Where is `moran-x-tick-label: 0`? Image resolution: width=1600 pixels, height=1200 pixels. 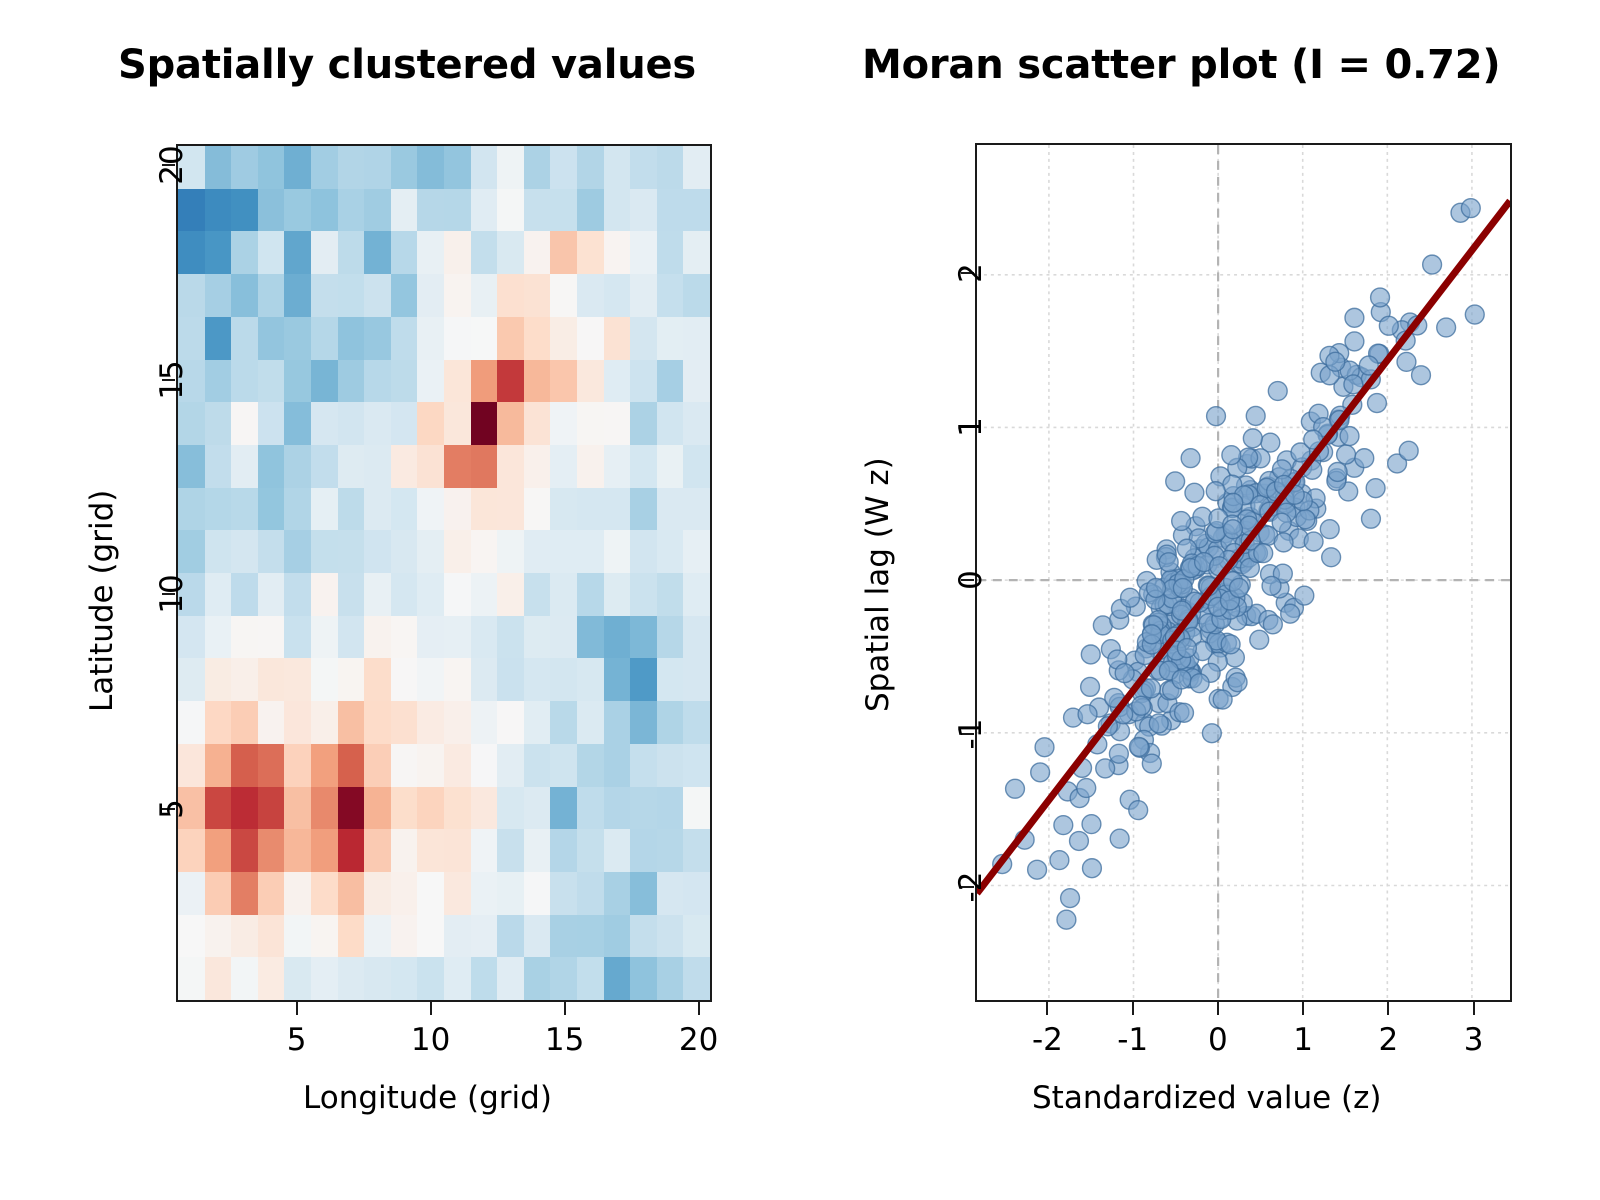
moran-x-tick-label: 0 is located at coordinates (1218, 1040).